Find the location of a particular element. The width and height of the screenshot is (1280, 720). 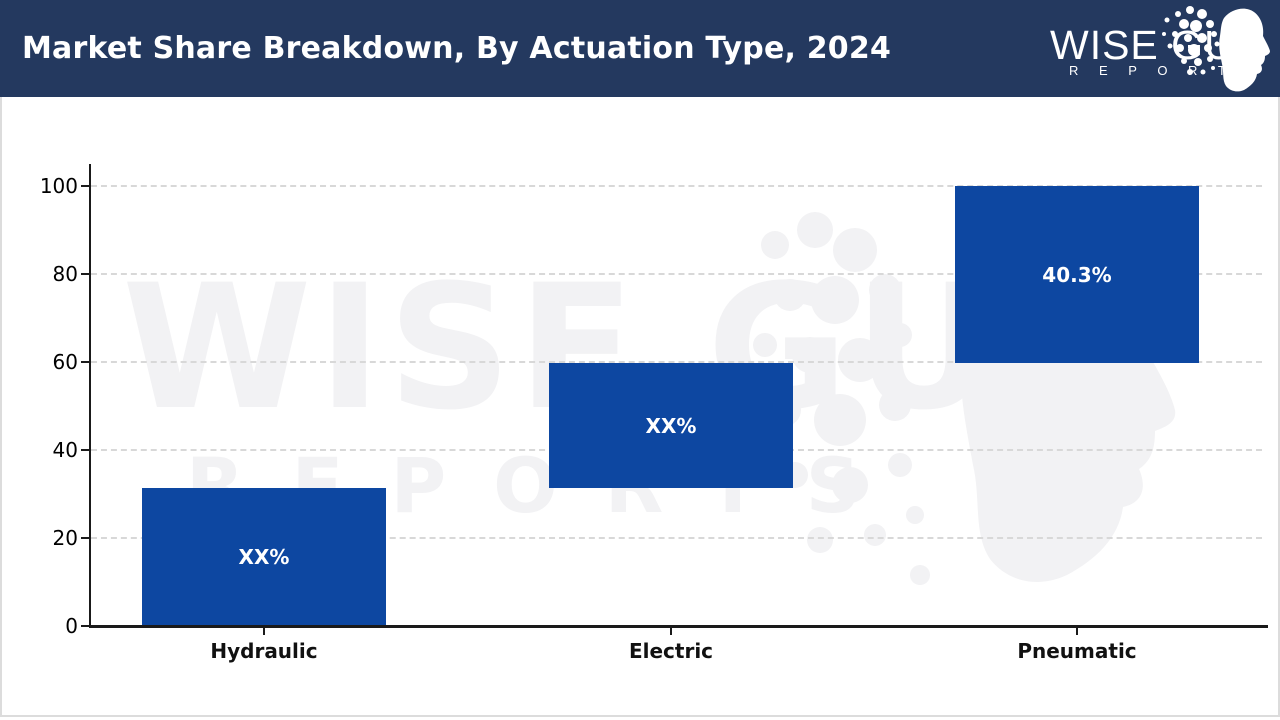

x-category-label: Hydraulic is located at coordinates (264, 651).